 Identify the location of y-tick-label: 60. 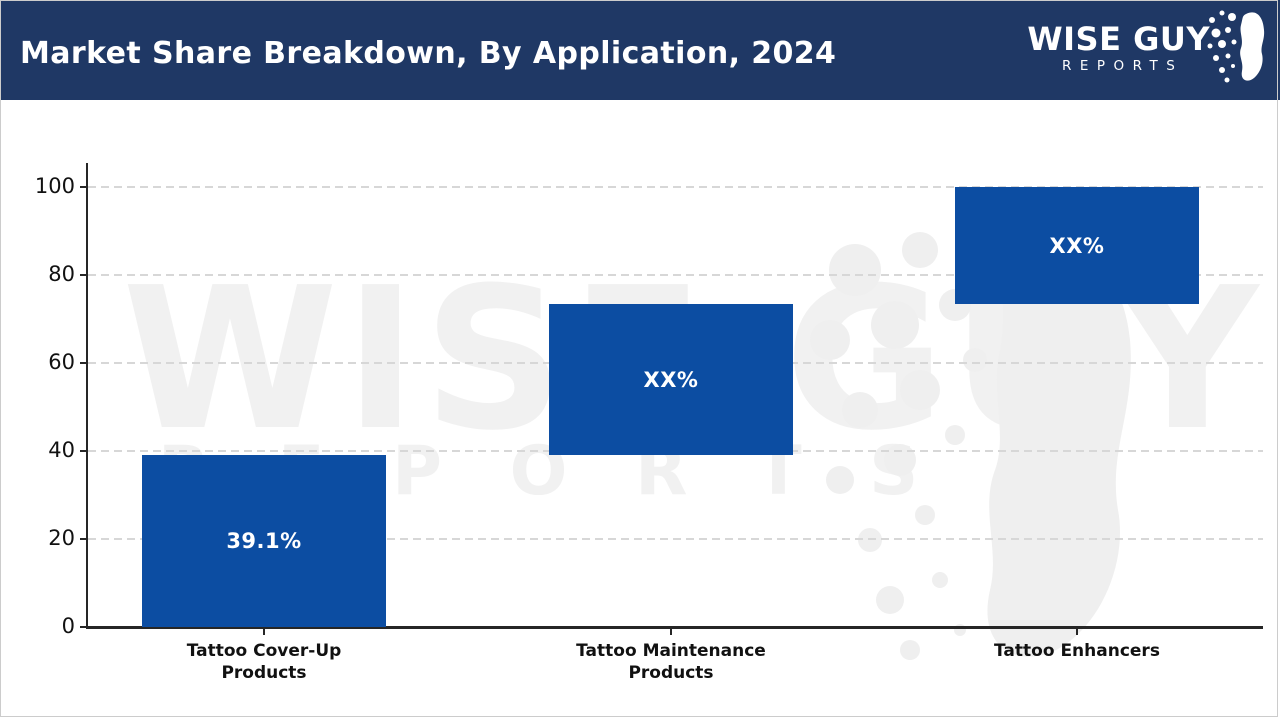
(61, 362).